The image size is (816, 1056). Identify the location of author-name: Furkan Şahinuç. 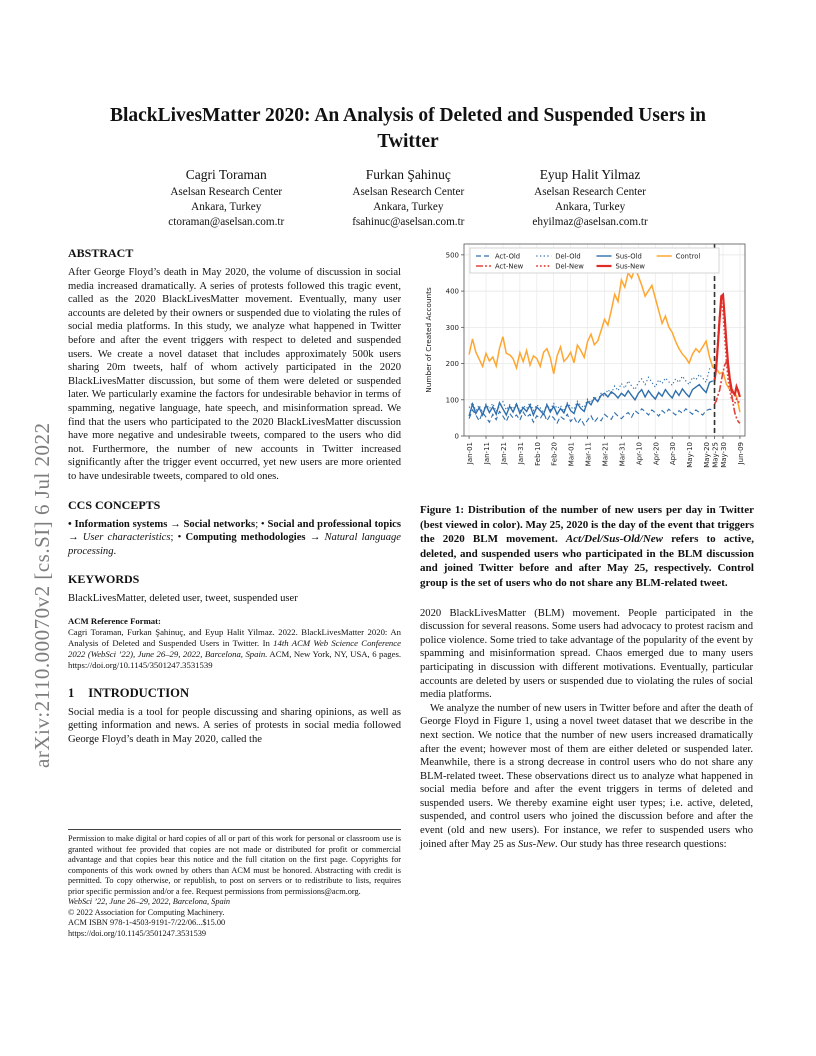
(408, 174).